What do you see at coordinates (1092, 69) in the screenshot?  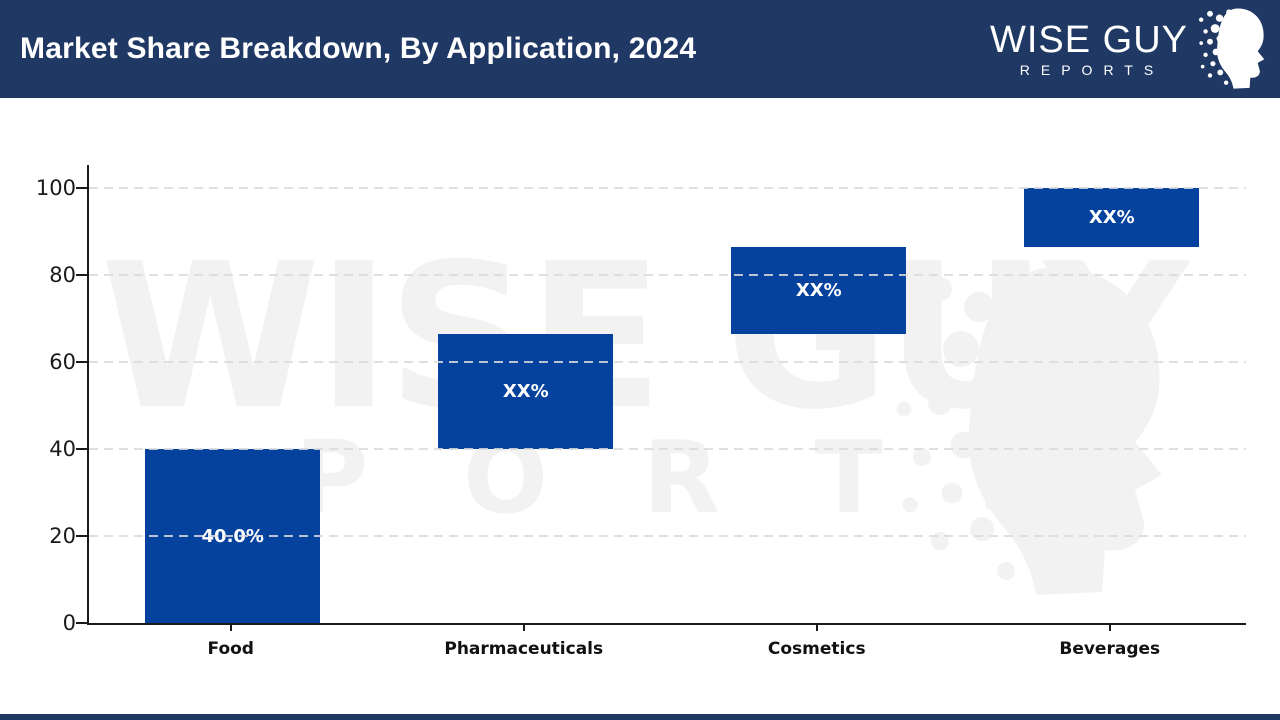 I see `logo-subtitle: REPORTS` at bounding box center [1092, 69].